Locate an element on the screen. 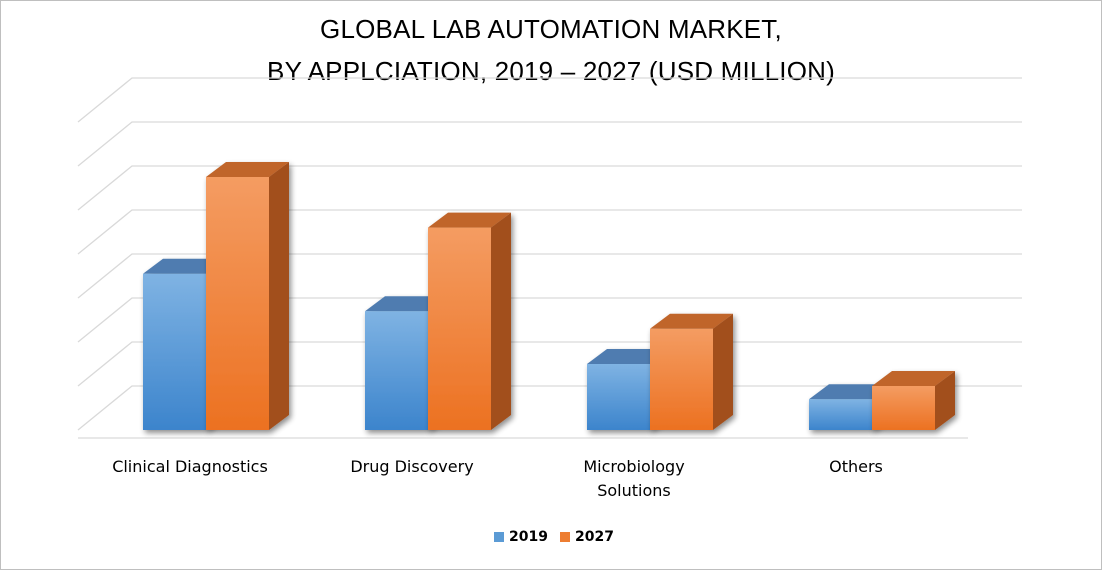 This screenshot has width=1102, height=570. legend-item-2019: 2019 is located at coordinates (521, 537).